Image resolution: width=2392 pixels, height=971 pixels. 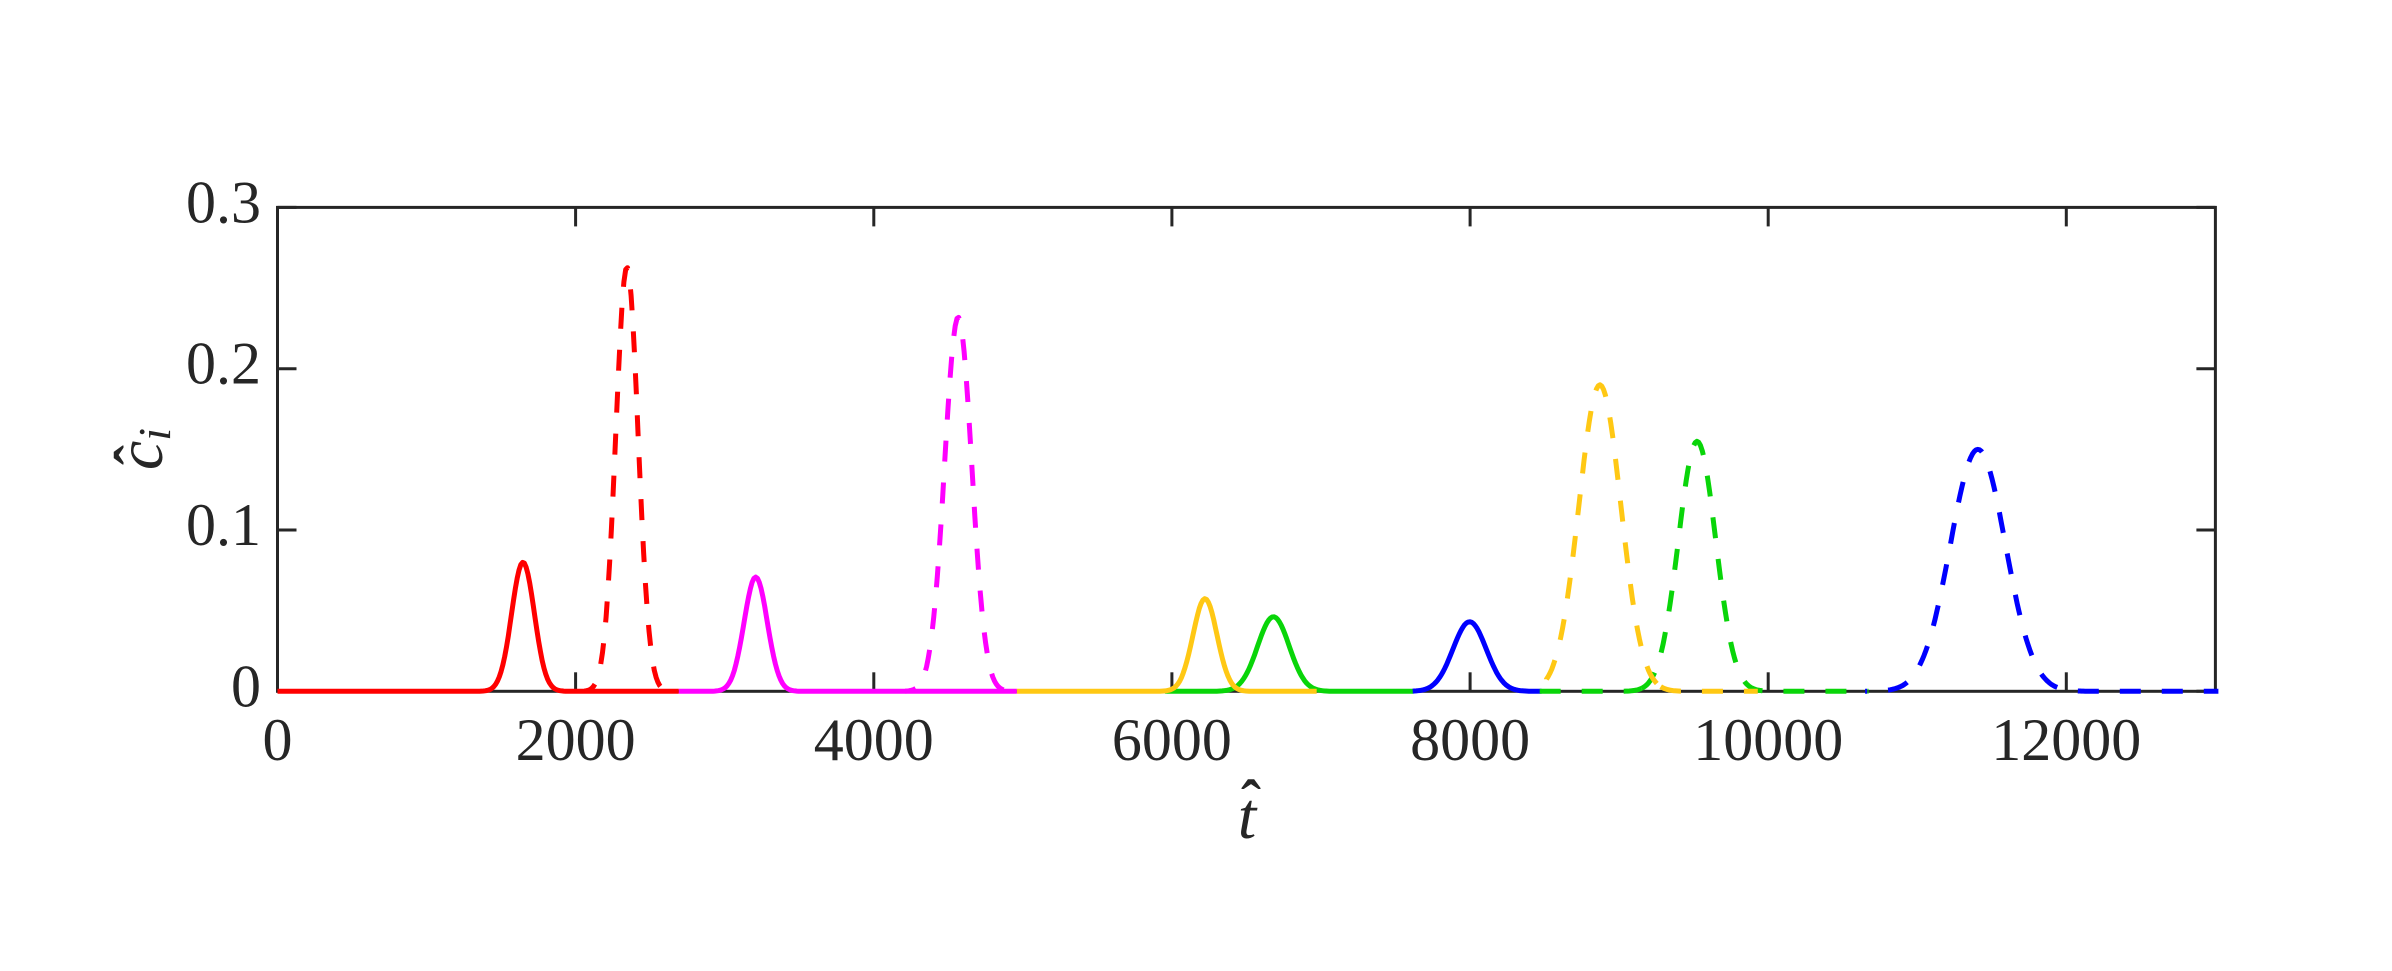 I want to click on svg-text: 2000, so click(x=576, y=740).